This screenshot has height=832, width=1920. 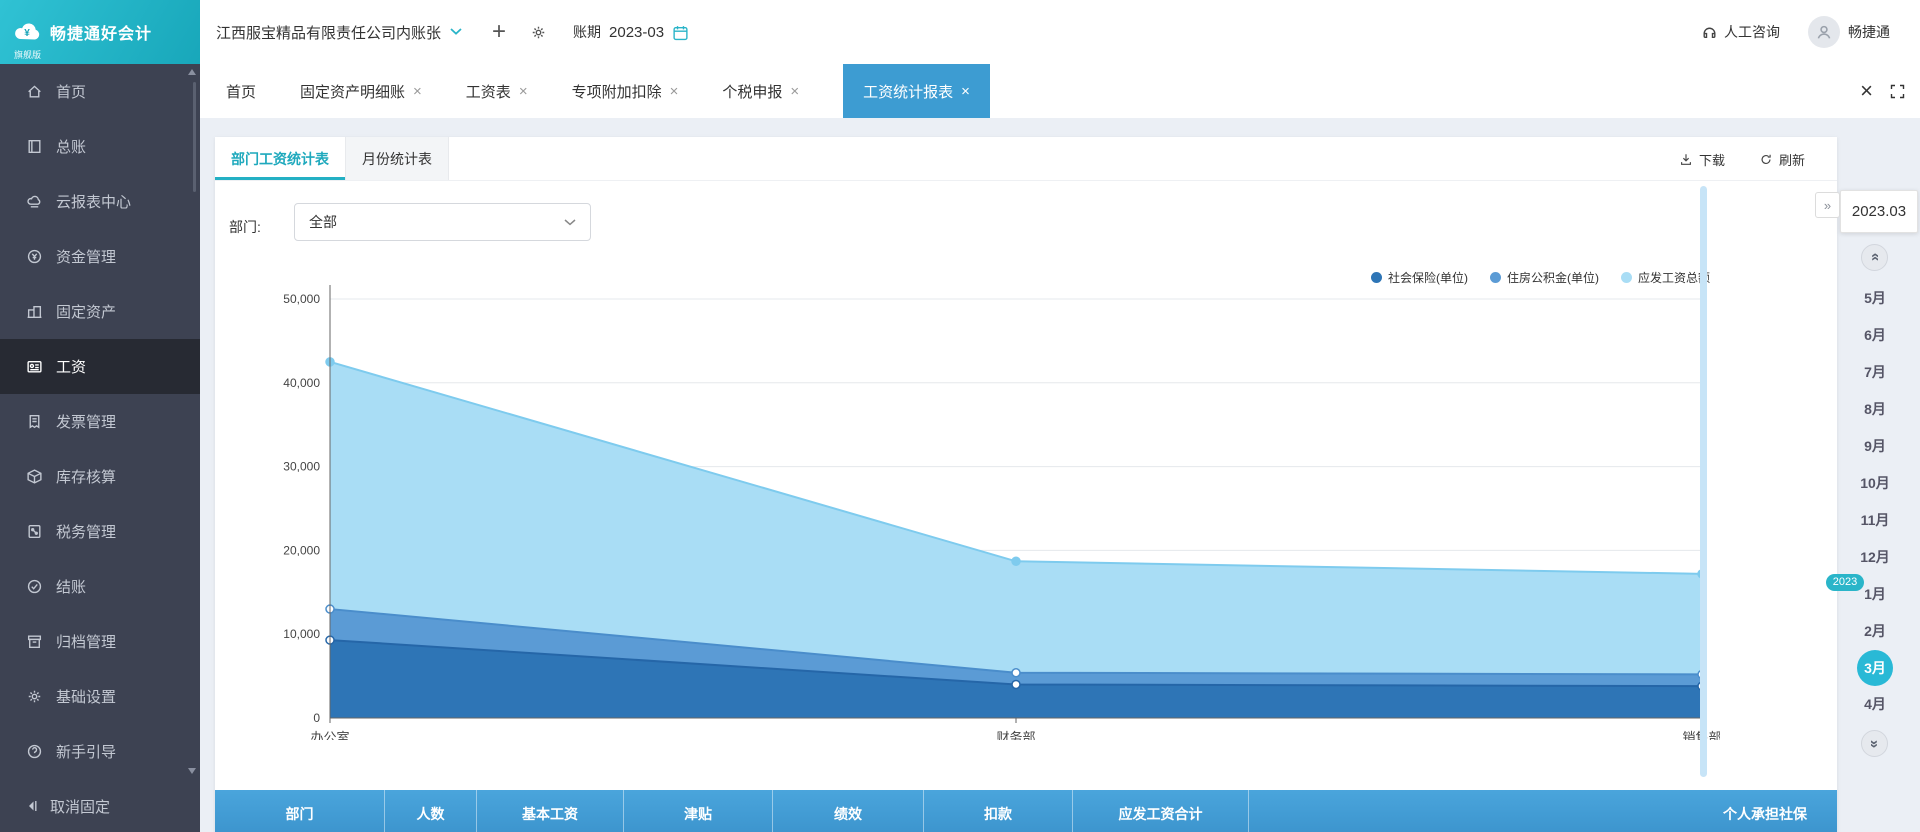 What do you see at coordinates (442, 222) in the screenshot?
I see `department-select: 全部` at bounding box center [442, 222].